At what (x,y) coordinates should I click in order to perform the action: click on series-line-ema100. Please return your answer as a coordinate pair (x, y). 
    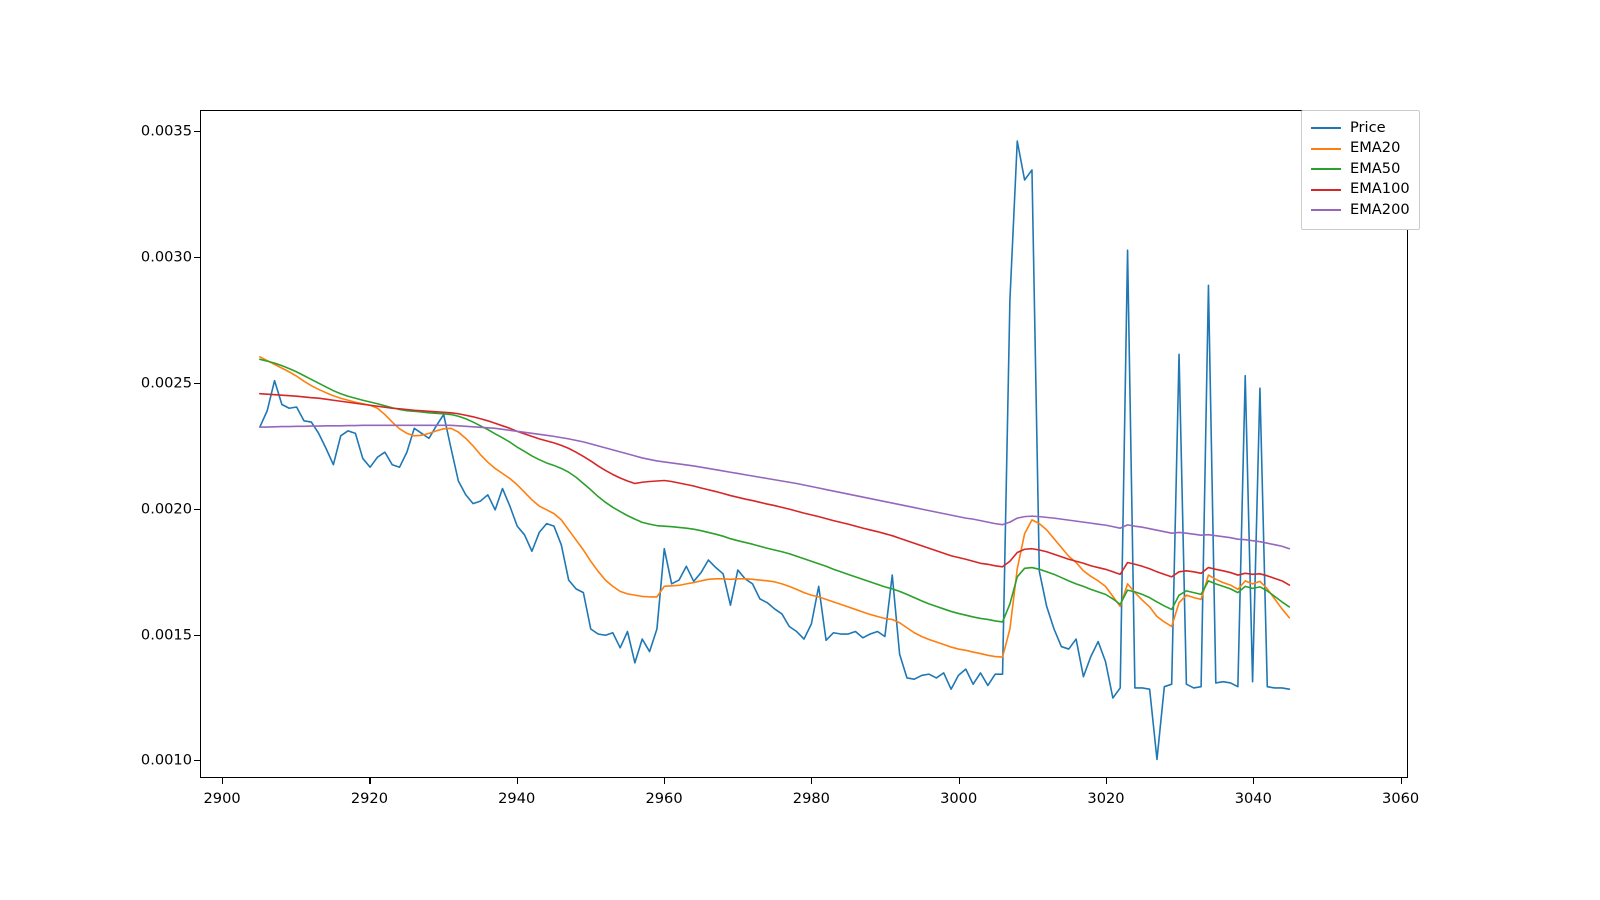
    Looking at the image, I should click on (775, 489).